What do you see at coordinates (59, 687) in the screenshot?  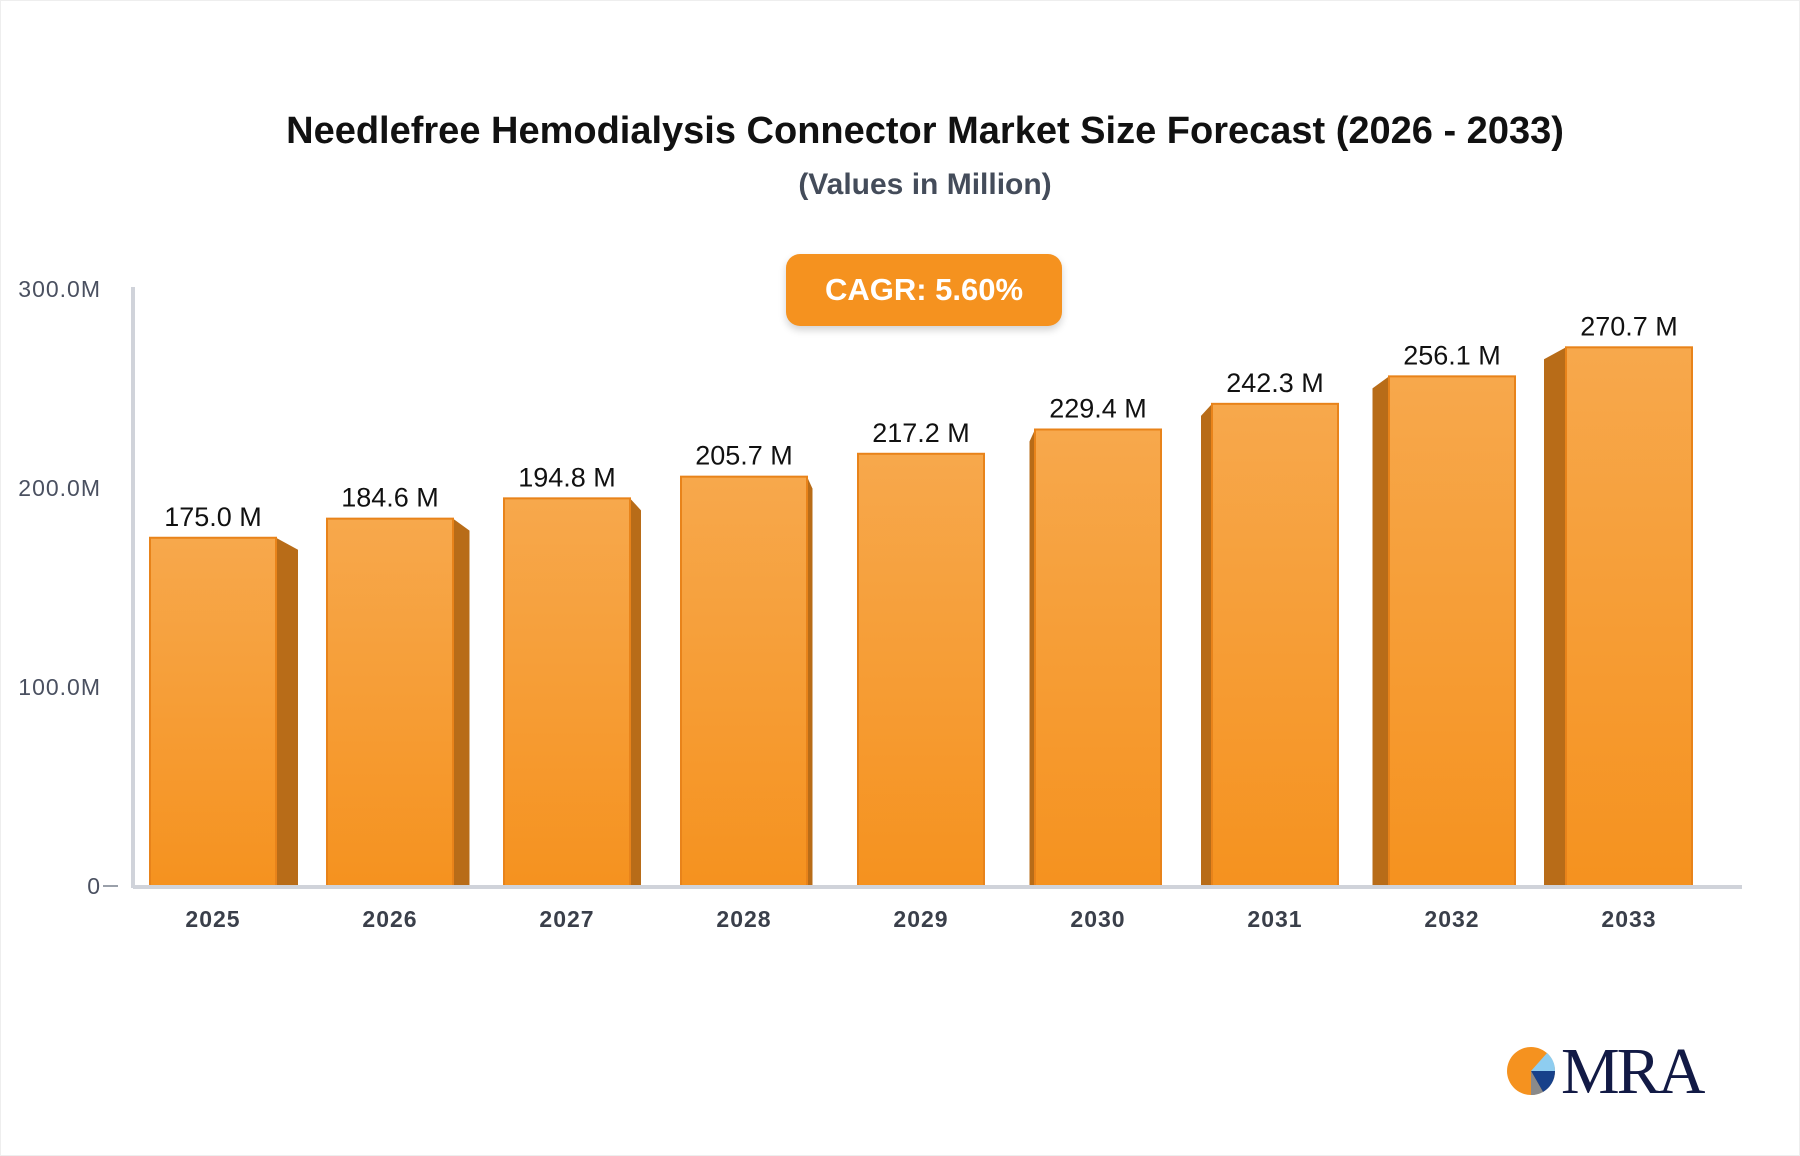 I see `y-tick-label: 100.0M` at bounding box center [59, 687].